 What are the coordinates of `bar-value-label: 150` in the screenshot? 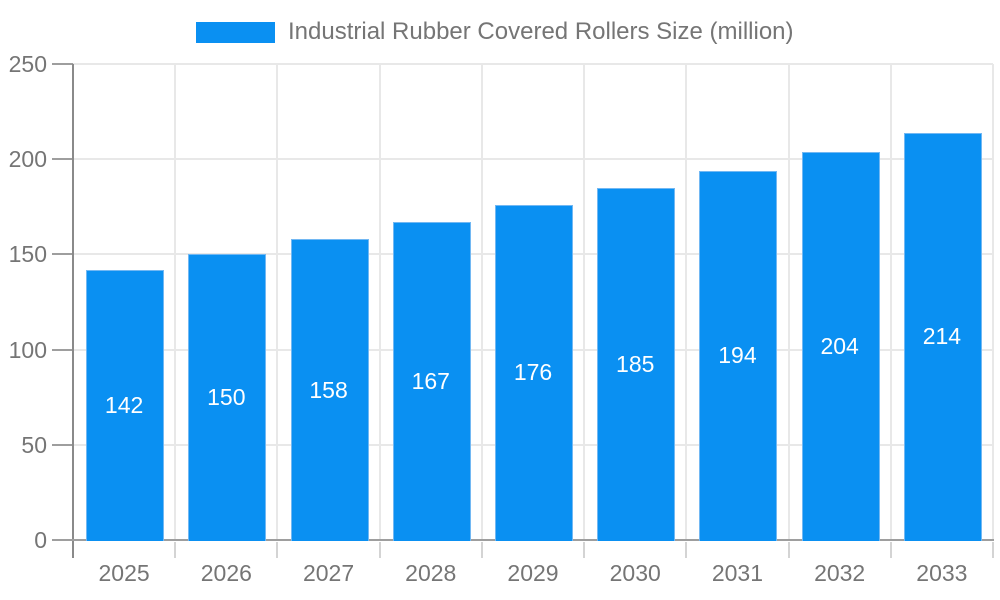 It's located at (226, 397).